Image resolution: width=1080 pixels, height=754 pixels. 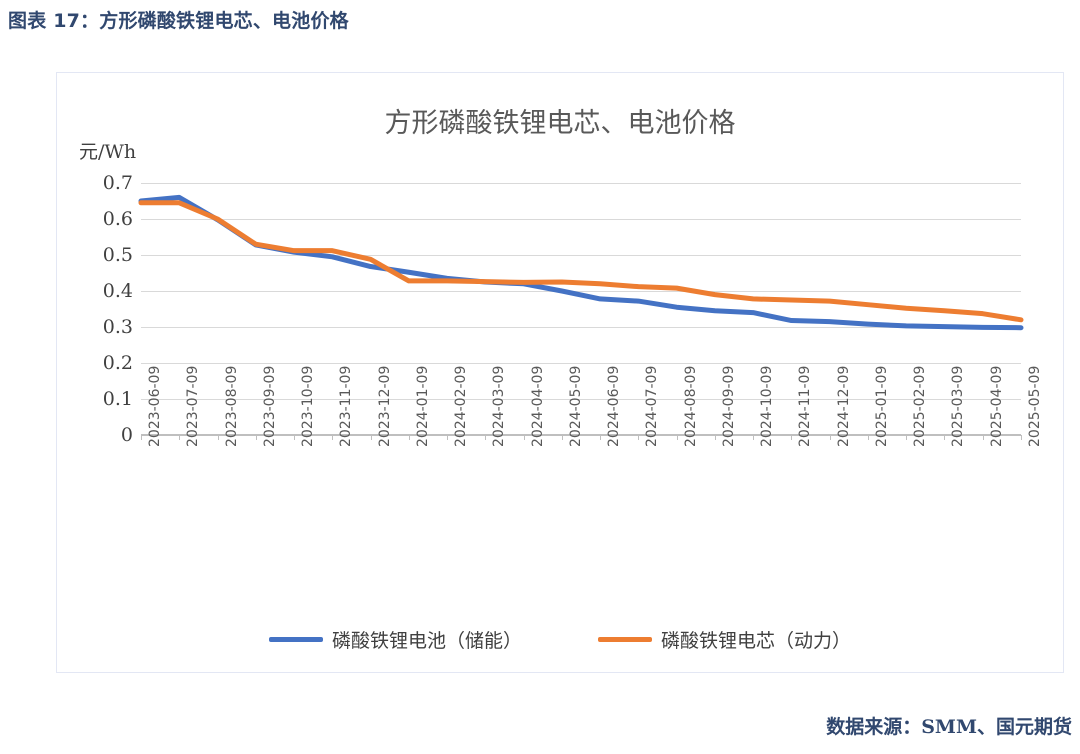 What do you see at coordinates (426, 641) in the screenshot?
I see `legend-label: 磷酸铁锂电池（储能）` at bounding box center [426, 641].